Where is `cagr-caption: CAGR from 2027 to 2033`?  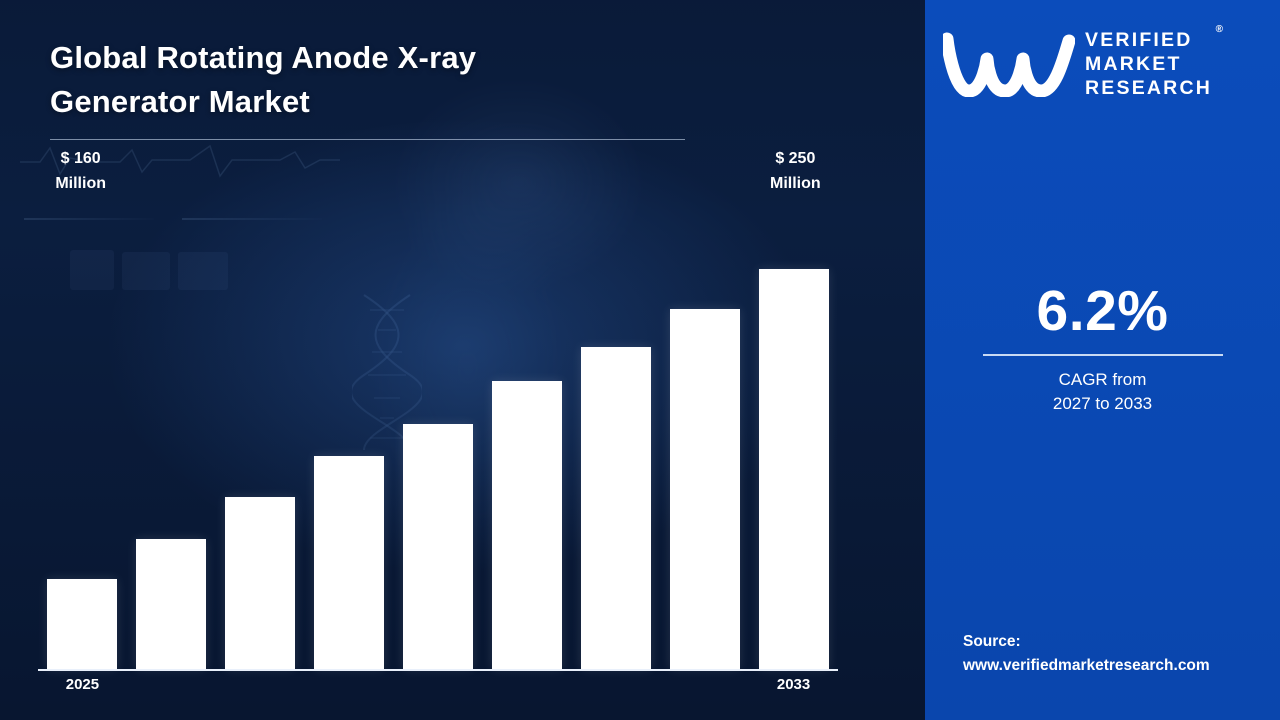 cagr-caption: CAGR from 2027 to 2033 is located at coordinates (1102, 391).